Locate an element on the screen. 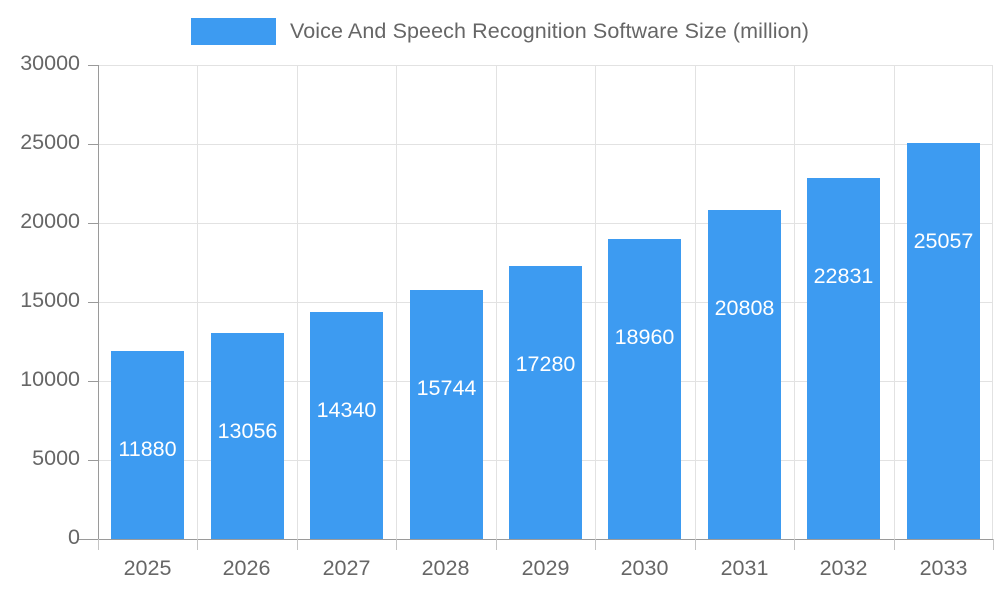 The height and width of the screenshot is (600, 1000). bar-value-label: 11880 is located at coordinates (147, 449).